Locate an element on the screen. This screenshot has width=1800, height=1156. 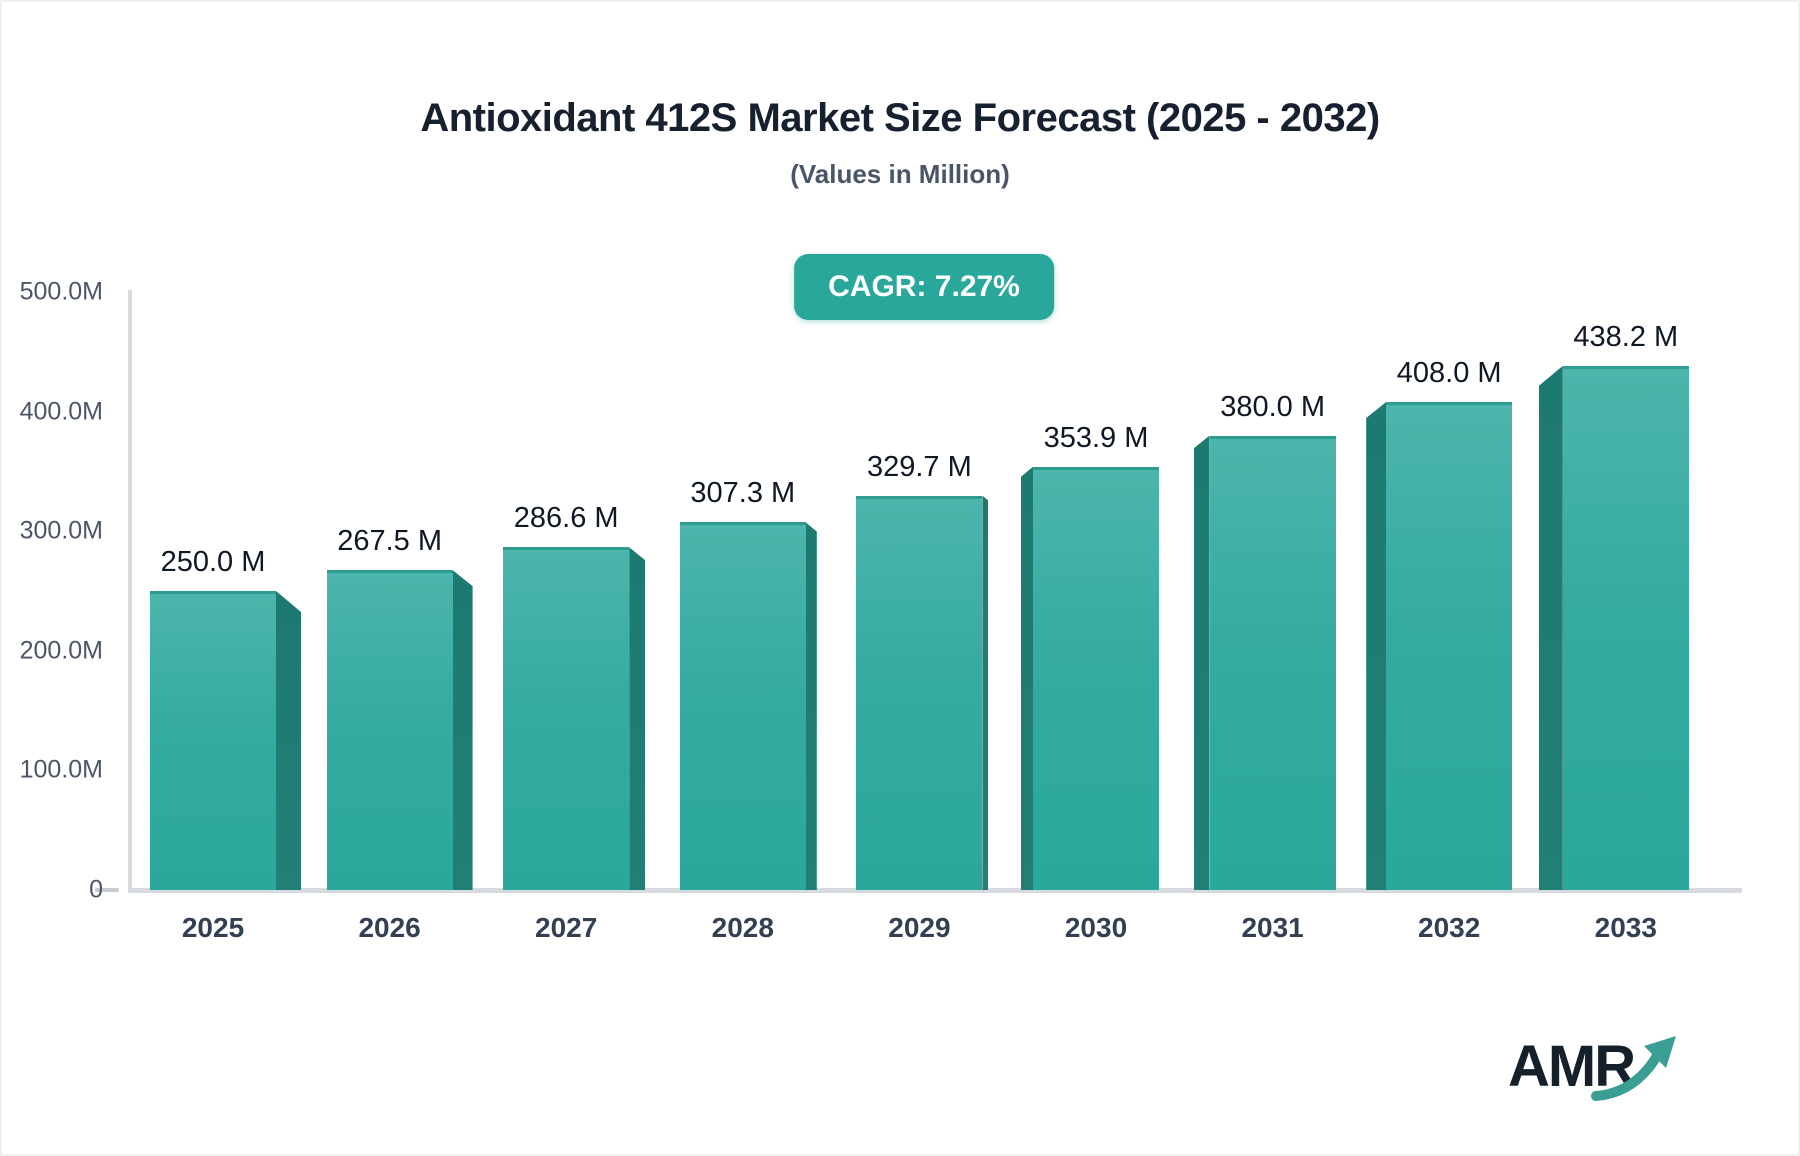
x-axis-label-2030: 2030 is located at coordinates (1096, 927).